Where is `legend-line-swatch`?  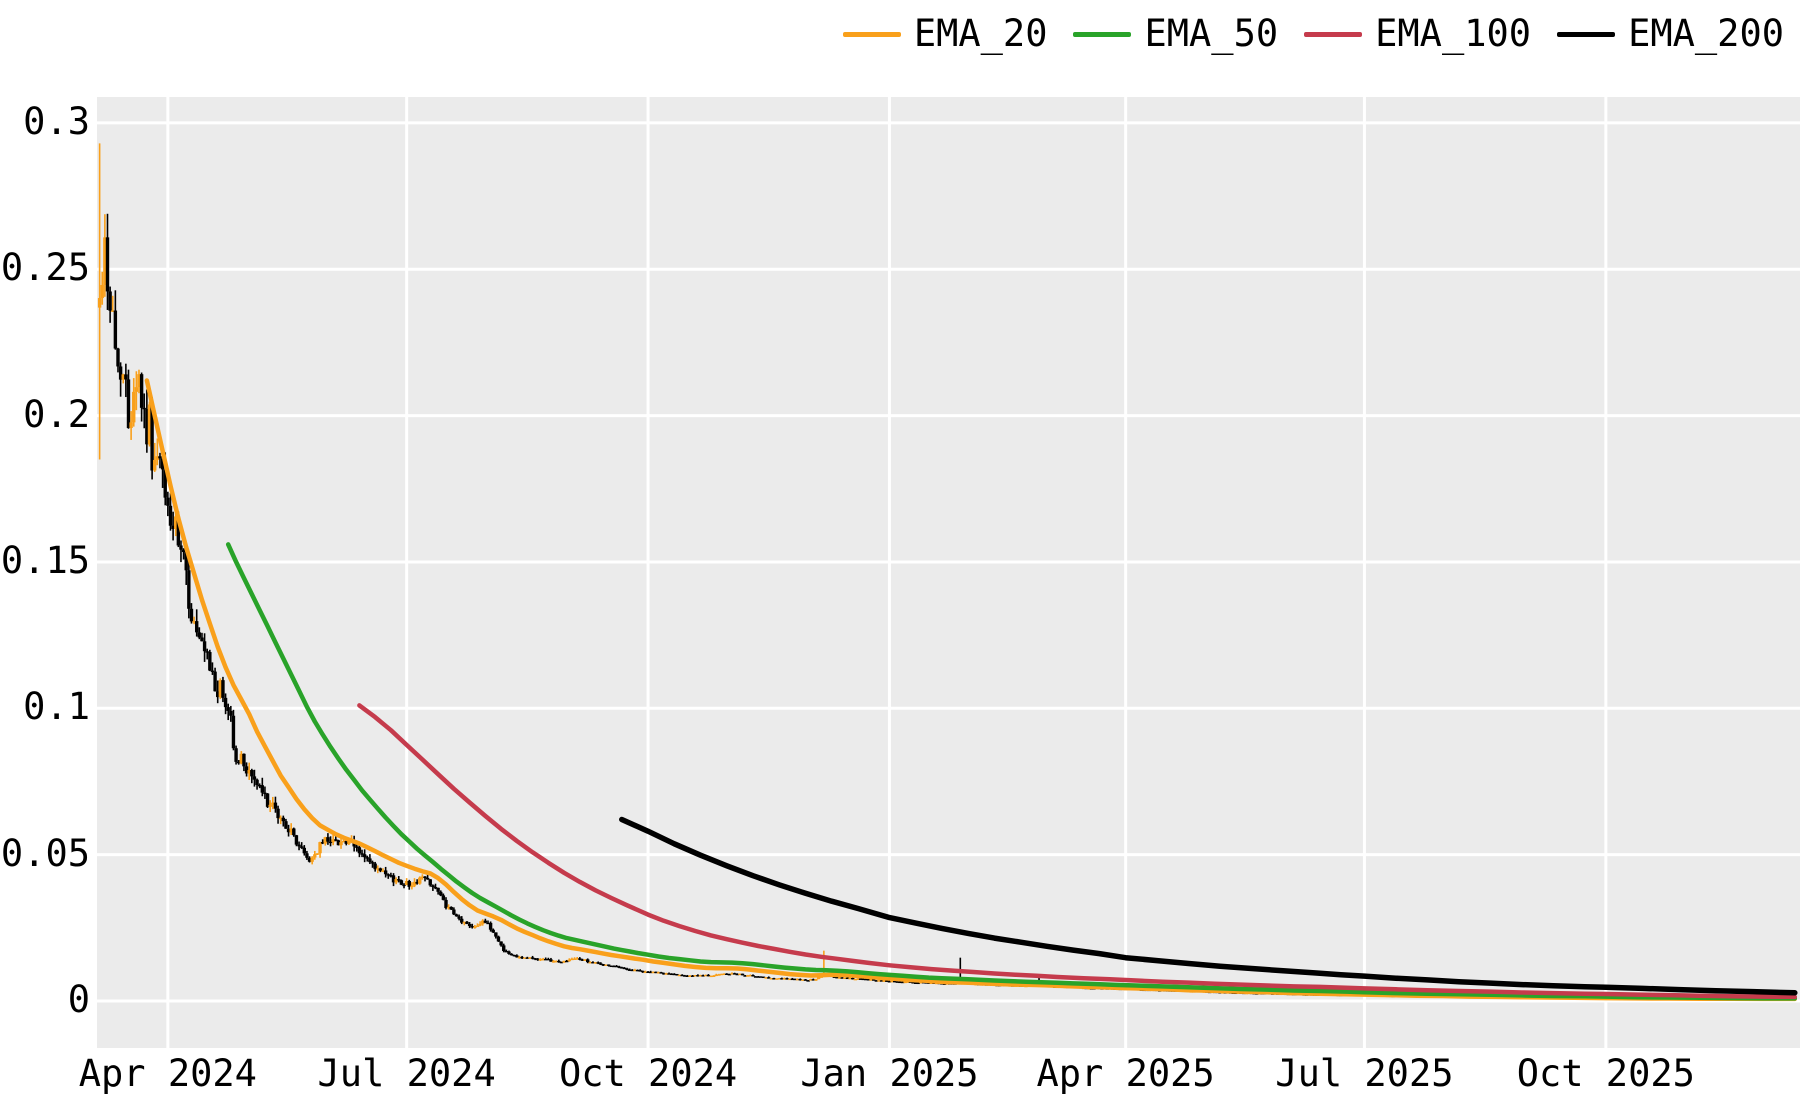 legend-line-swatch is located at coordinates (1586, 34).